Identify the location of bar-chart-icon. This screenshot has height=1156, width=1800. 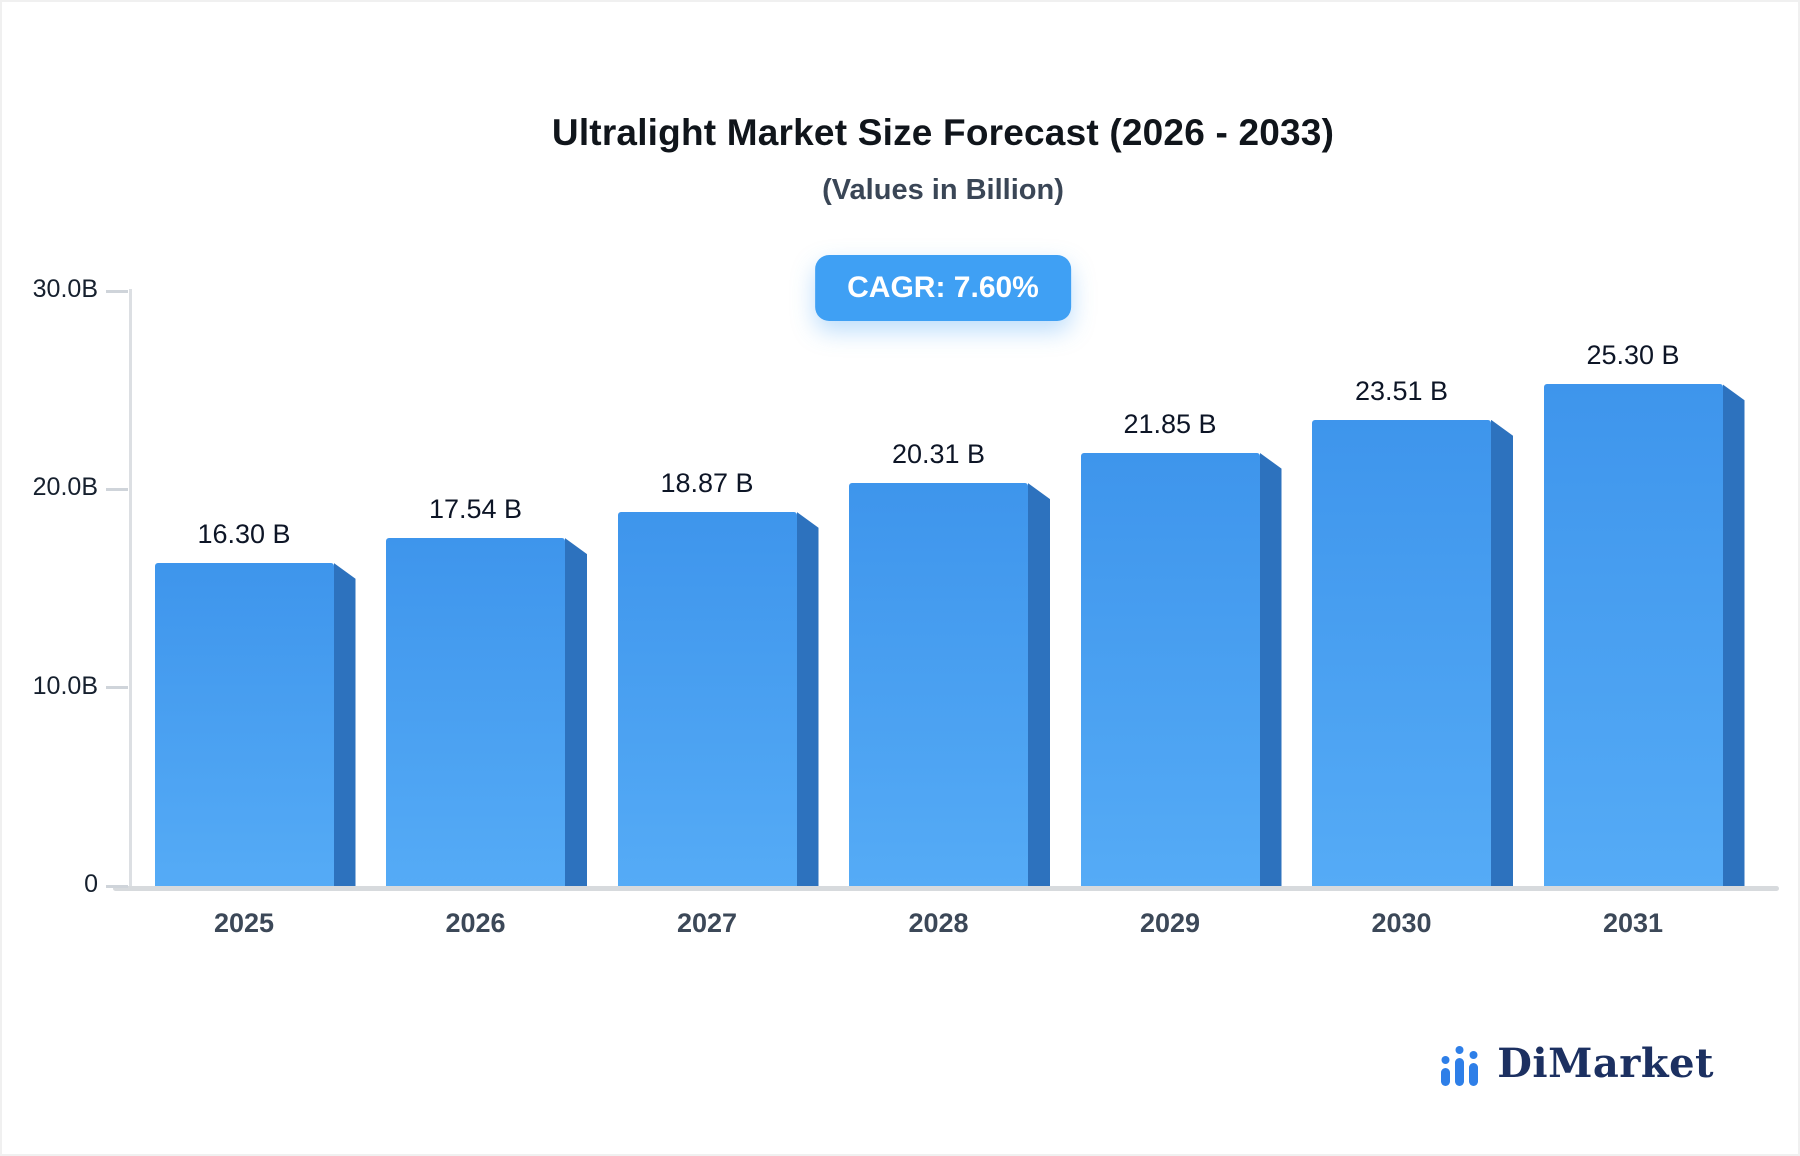
(1460, 1065).